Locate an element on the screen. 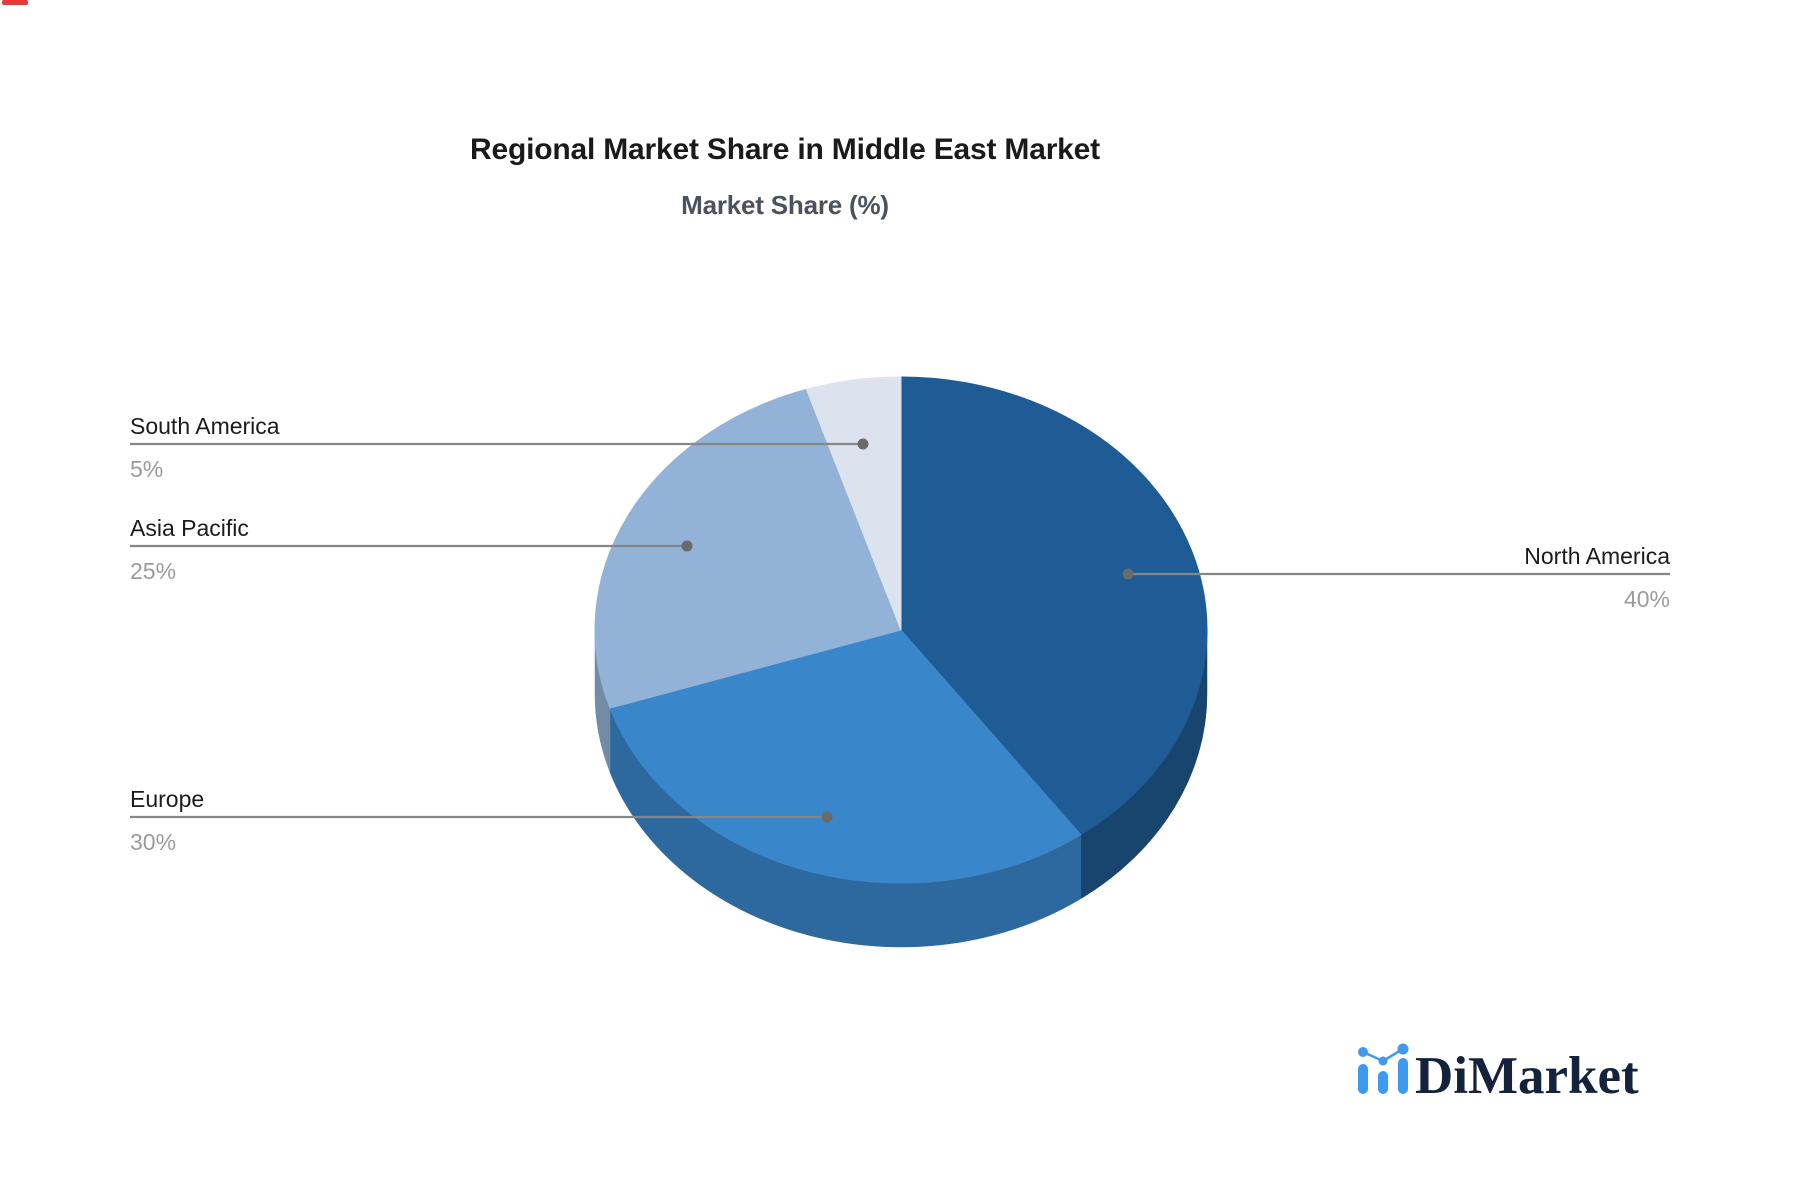 Image resolution: width=1800 pixels, height=1196 pixels. slice-value: 5% is located at coordinates (146, 469).